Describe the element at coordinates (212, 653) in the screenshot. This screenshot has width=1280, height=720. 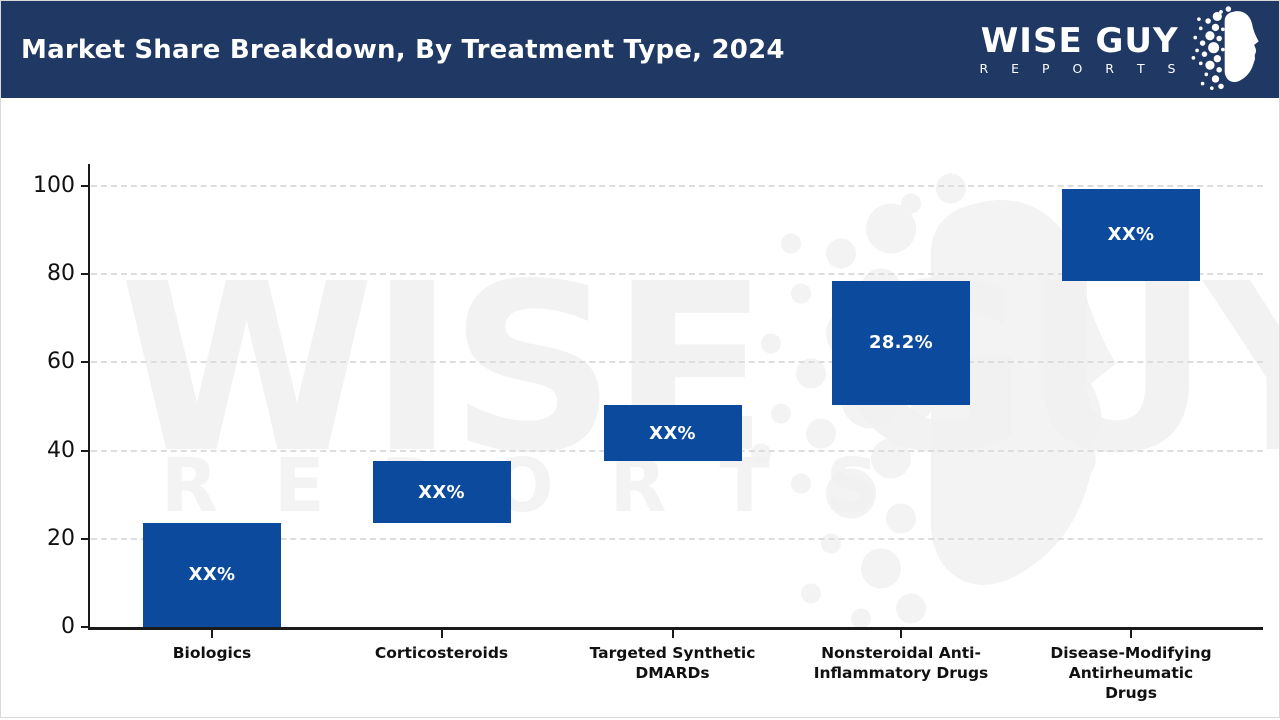
I see `x-category-label: Biologics` at that location.